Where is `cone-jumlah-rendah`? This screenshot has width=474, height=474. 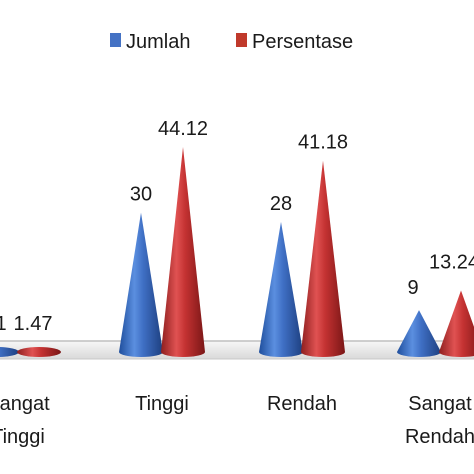 cone-jumlah-rendah is located at coordinates (281, 289).